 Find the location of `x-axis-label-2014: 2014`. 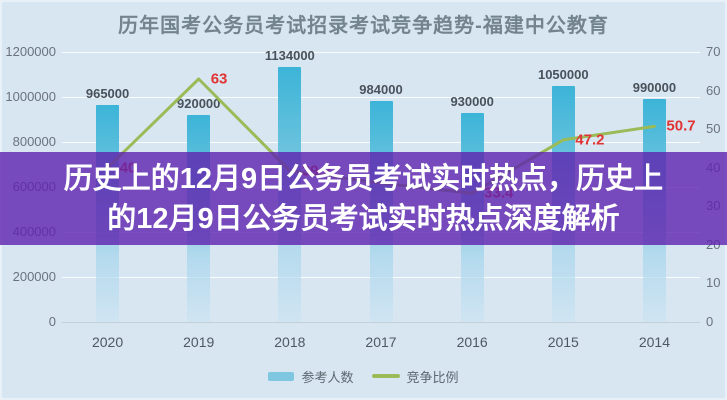

x-axis-label-2014: 2014 is located at coordinates (654, 342).